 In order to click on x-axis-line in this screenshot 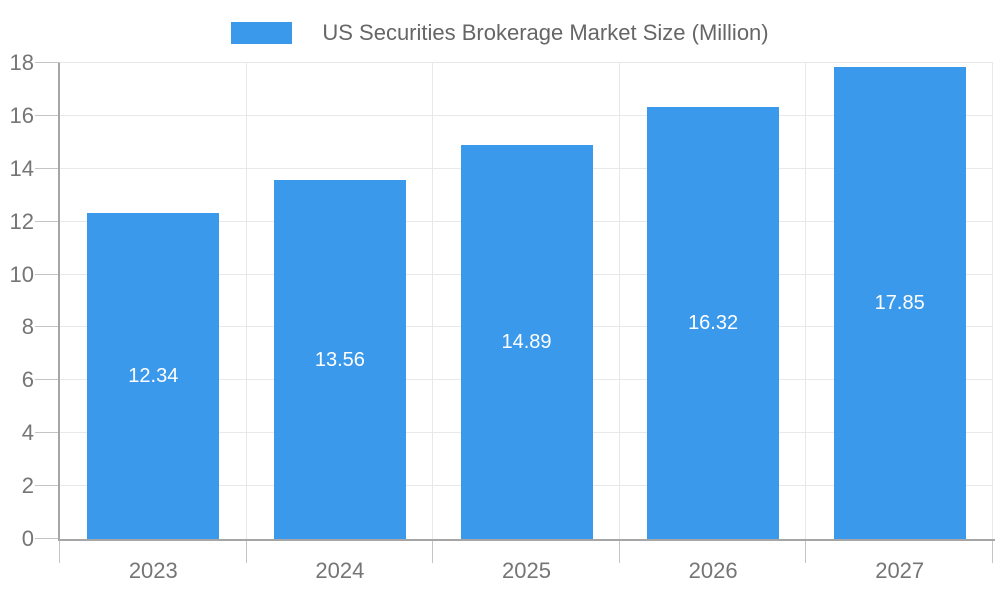, I will do `click(526, 540)`.